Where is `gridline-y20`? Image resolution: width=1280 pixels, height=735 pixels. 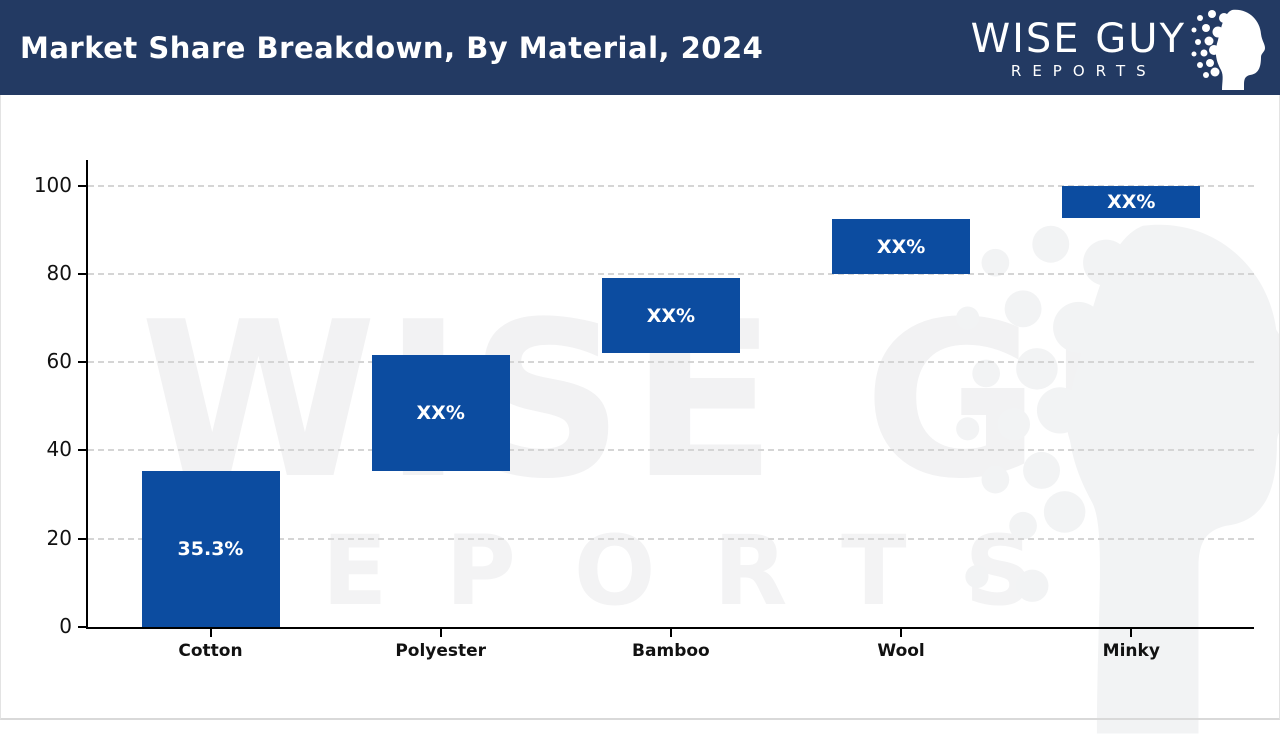 gridline-y20 is located at coordinates (671, 538).